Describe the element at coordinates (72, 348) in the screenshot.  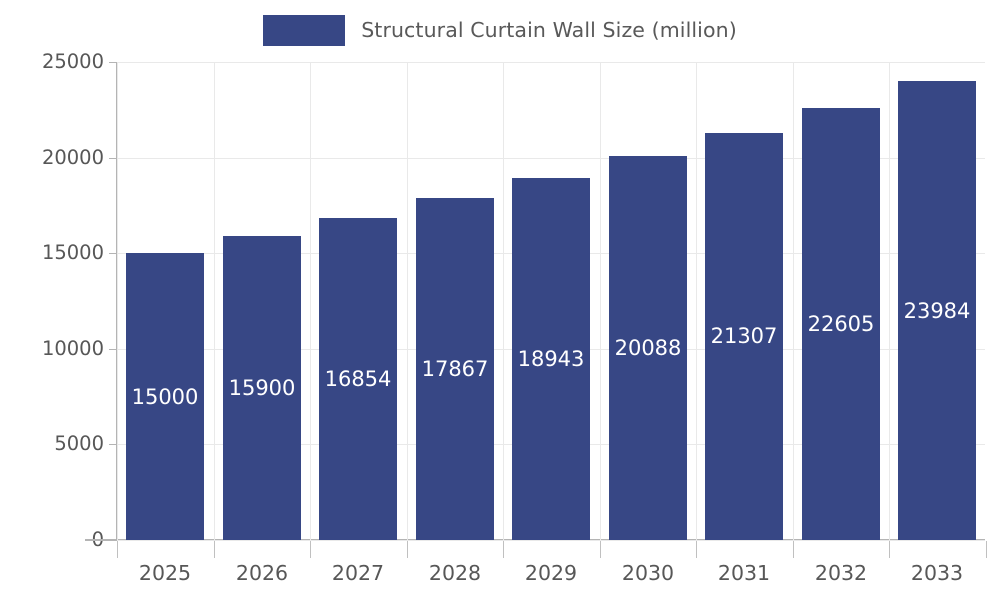
I see `y-tick-label: 10000` at that location.